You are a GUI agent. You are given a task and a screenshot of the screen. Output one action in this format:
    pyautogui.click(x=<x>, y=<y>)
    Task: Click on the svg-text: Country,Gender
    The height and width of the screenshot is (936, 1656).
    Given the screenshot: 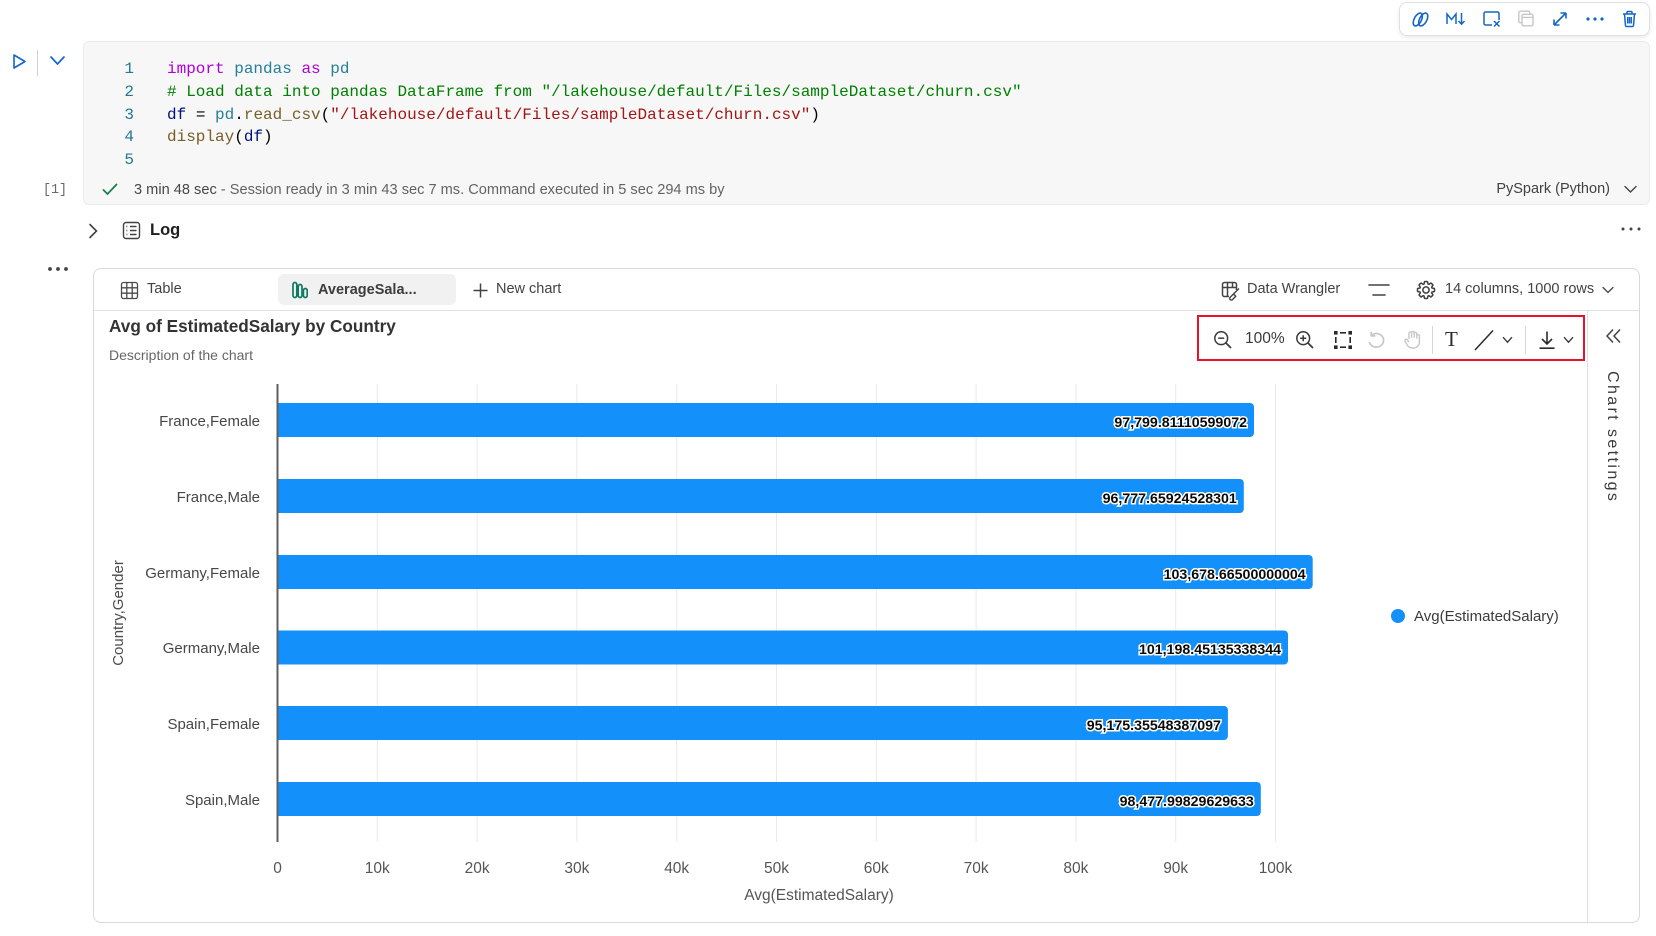 What is the action you would take?
    pyautogui.click(x=118, y=613)
    